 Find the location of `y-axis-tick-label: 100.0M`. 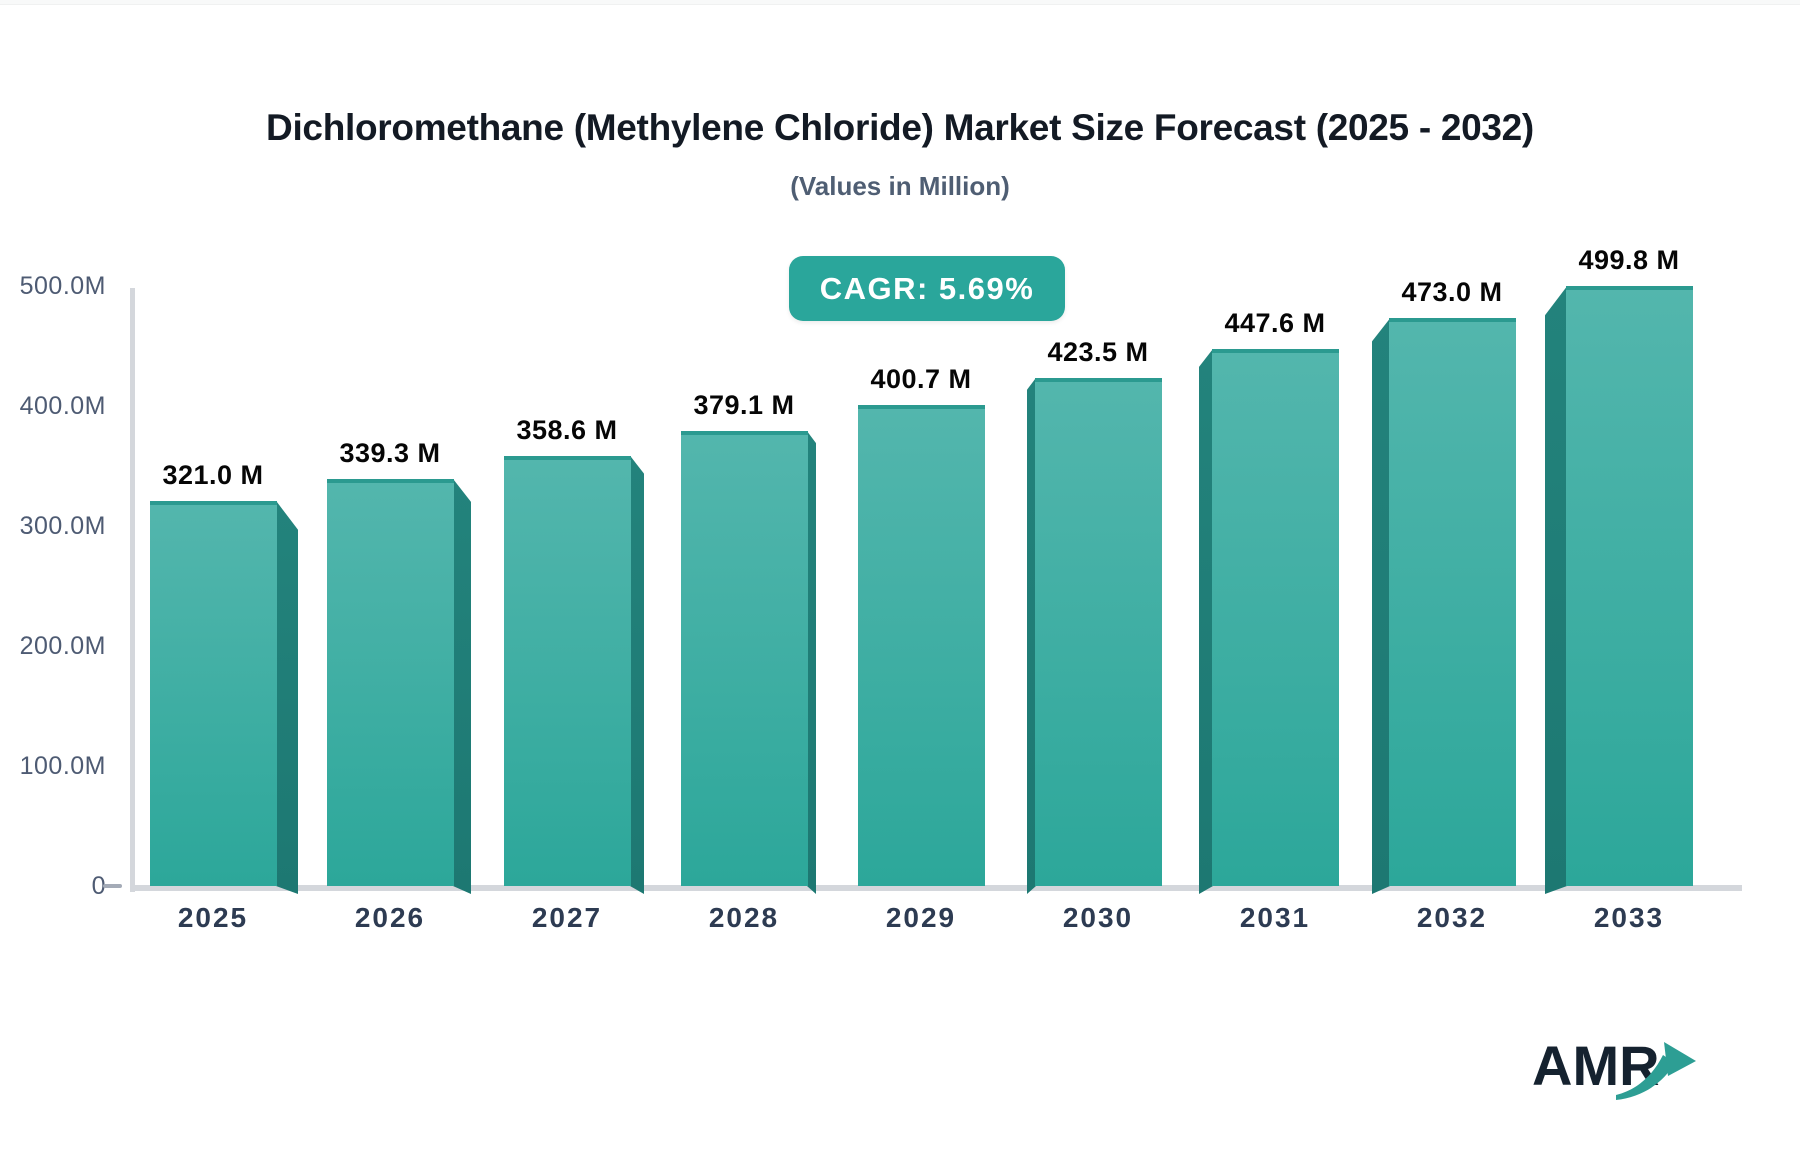

y-axis-tick-label: 100.0M is located at coordinates (62, 766).